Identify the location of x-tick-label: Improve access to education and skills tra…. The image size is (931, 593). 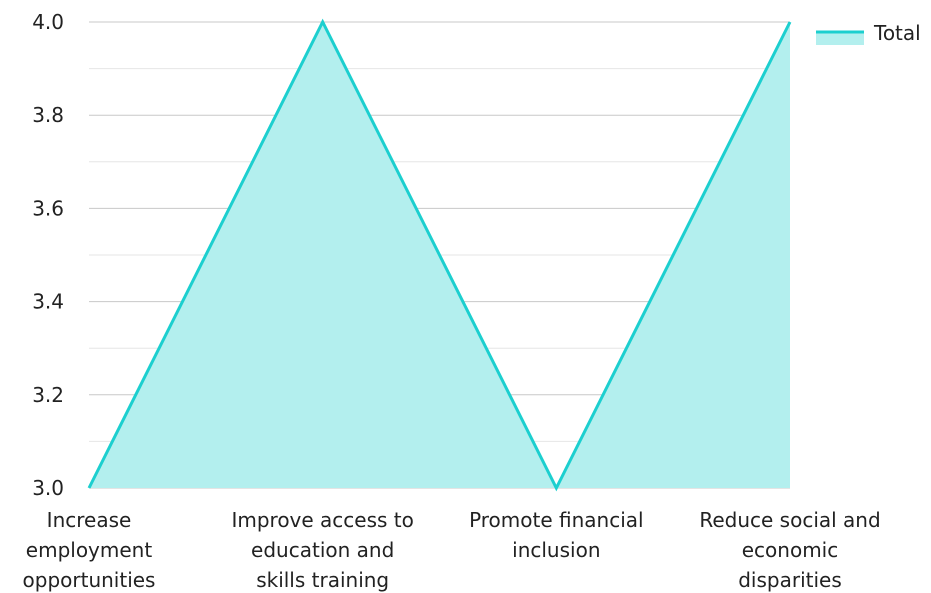
(322, 550).